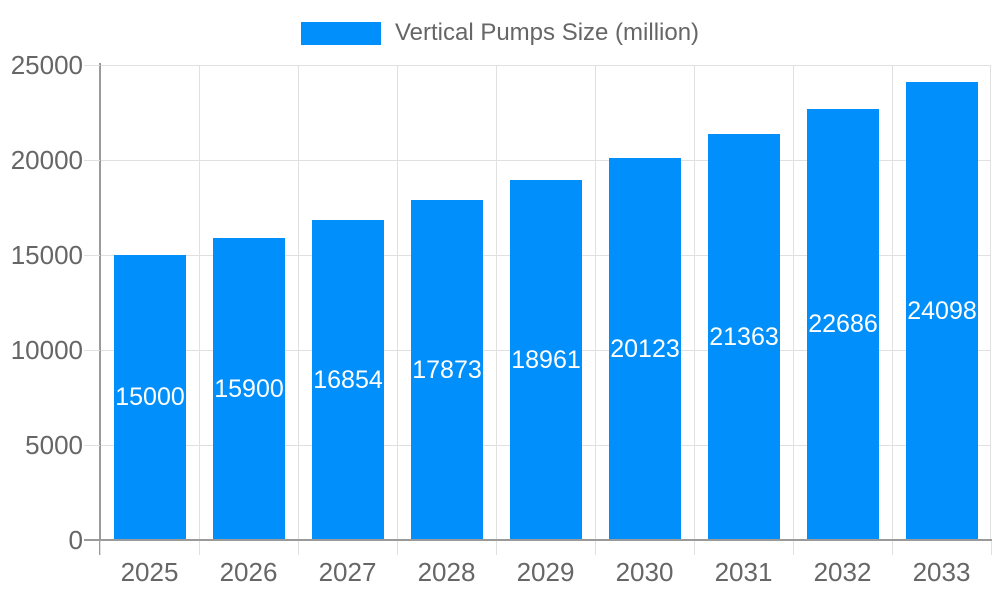  Describe the element at coordinates (547, 32) in the screenshot. I see `legend-label: Vertical Pumps Size (million)` at that location.